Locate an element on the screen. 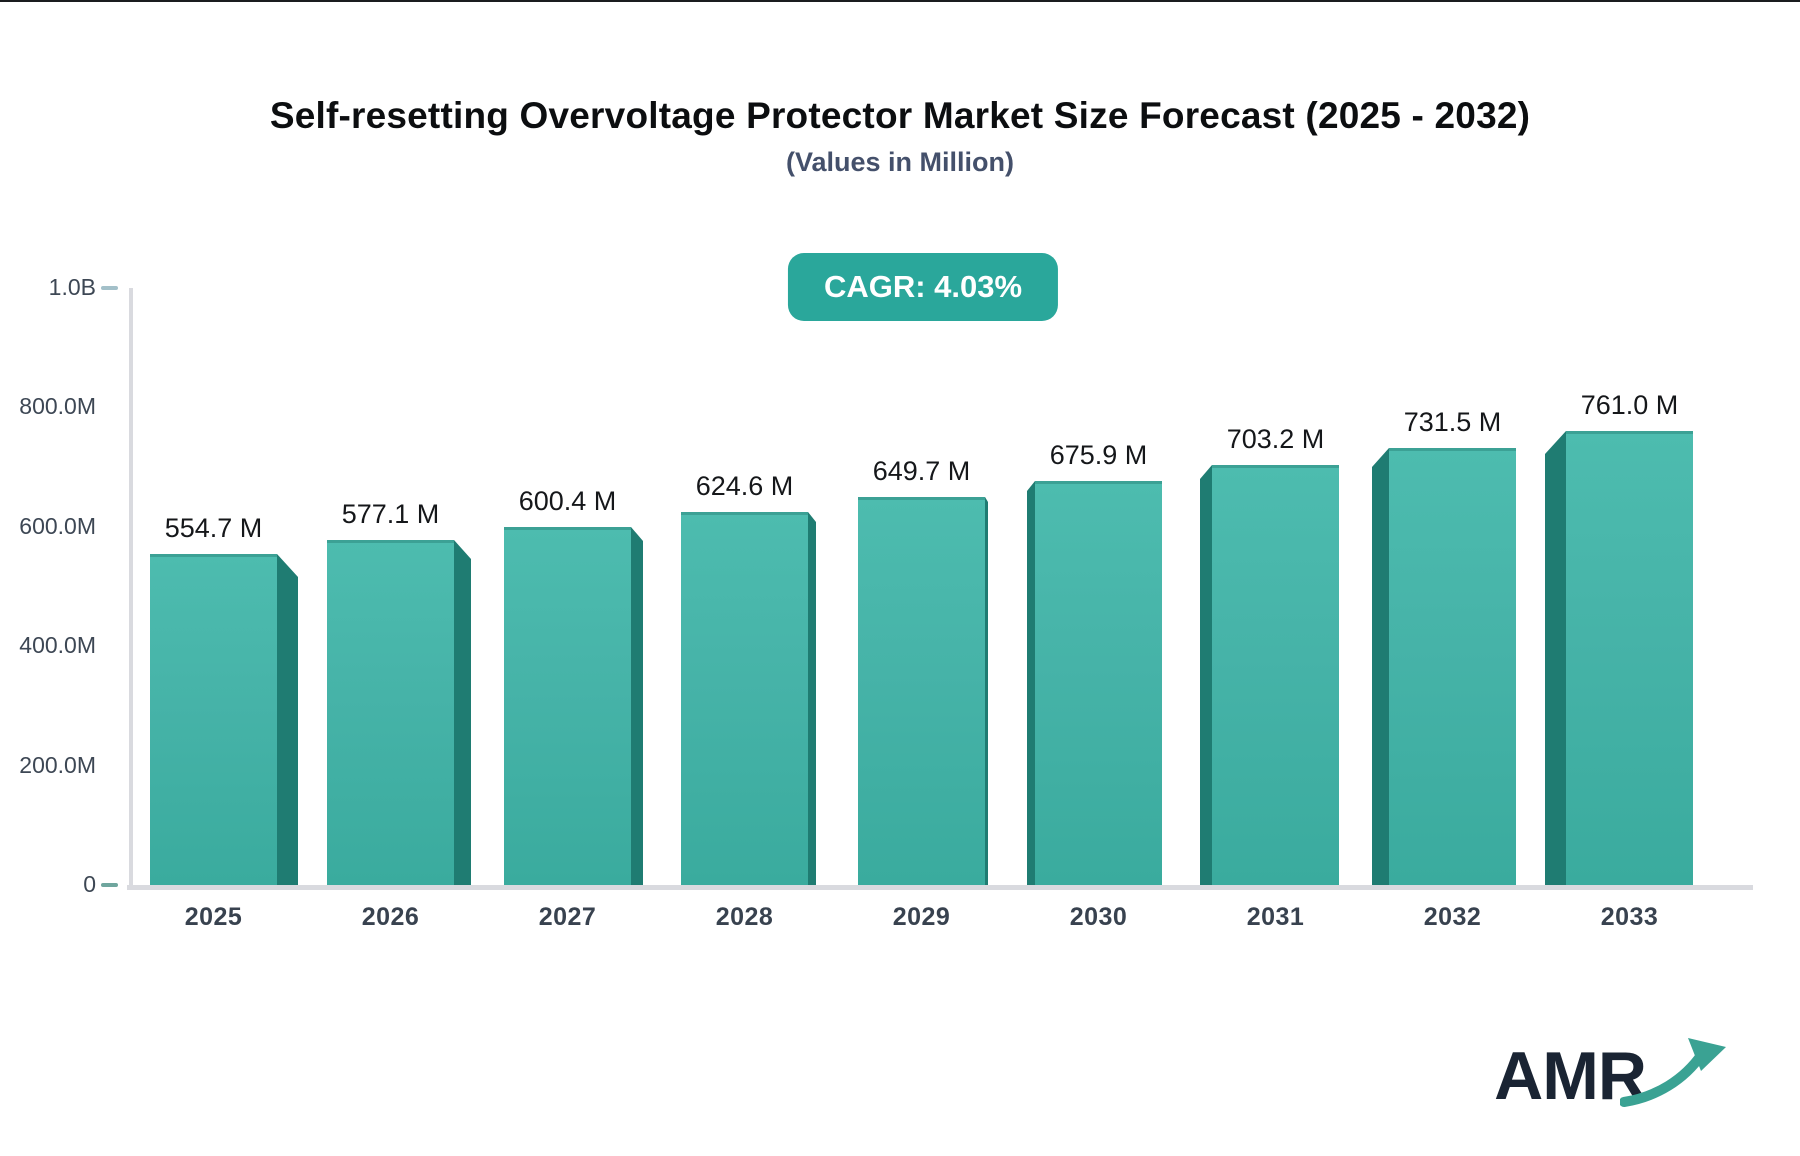 This screenshot has width=1800, height=1156. y-tick-label: 600.0M is located at coordinates (57, 525).